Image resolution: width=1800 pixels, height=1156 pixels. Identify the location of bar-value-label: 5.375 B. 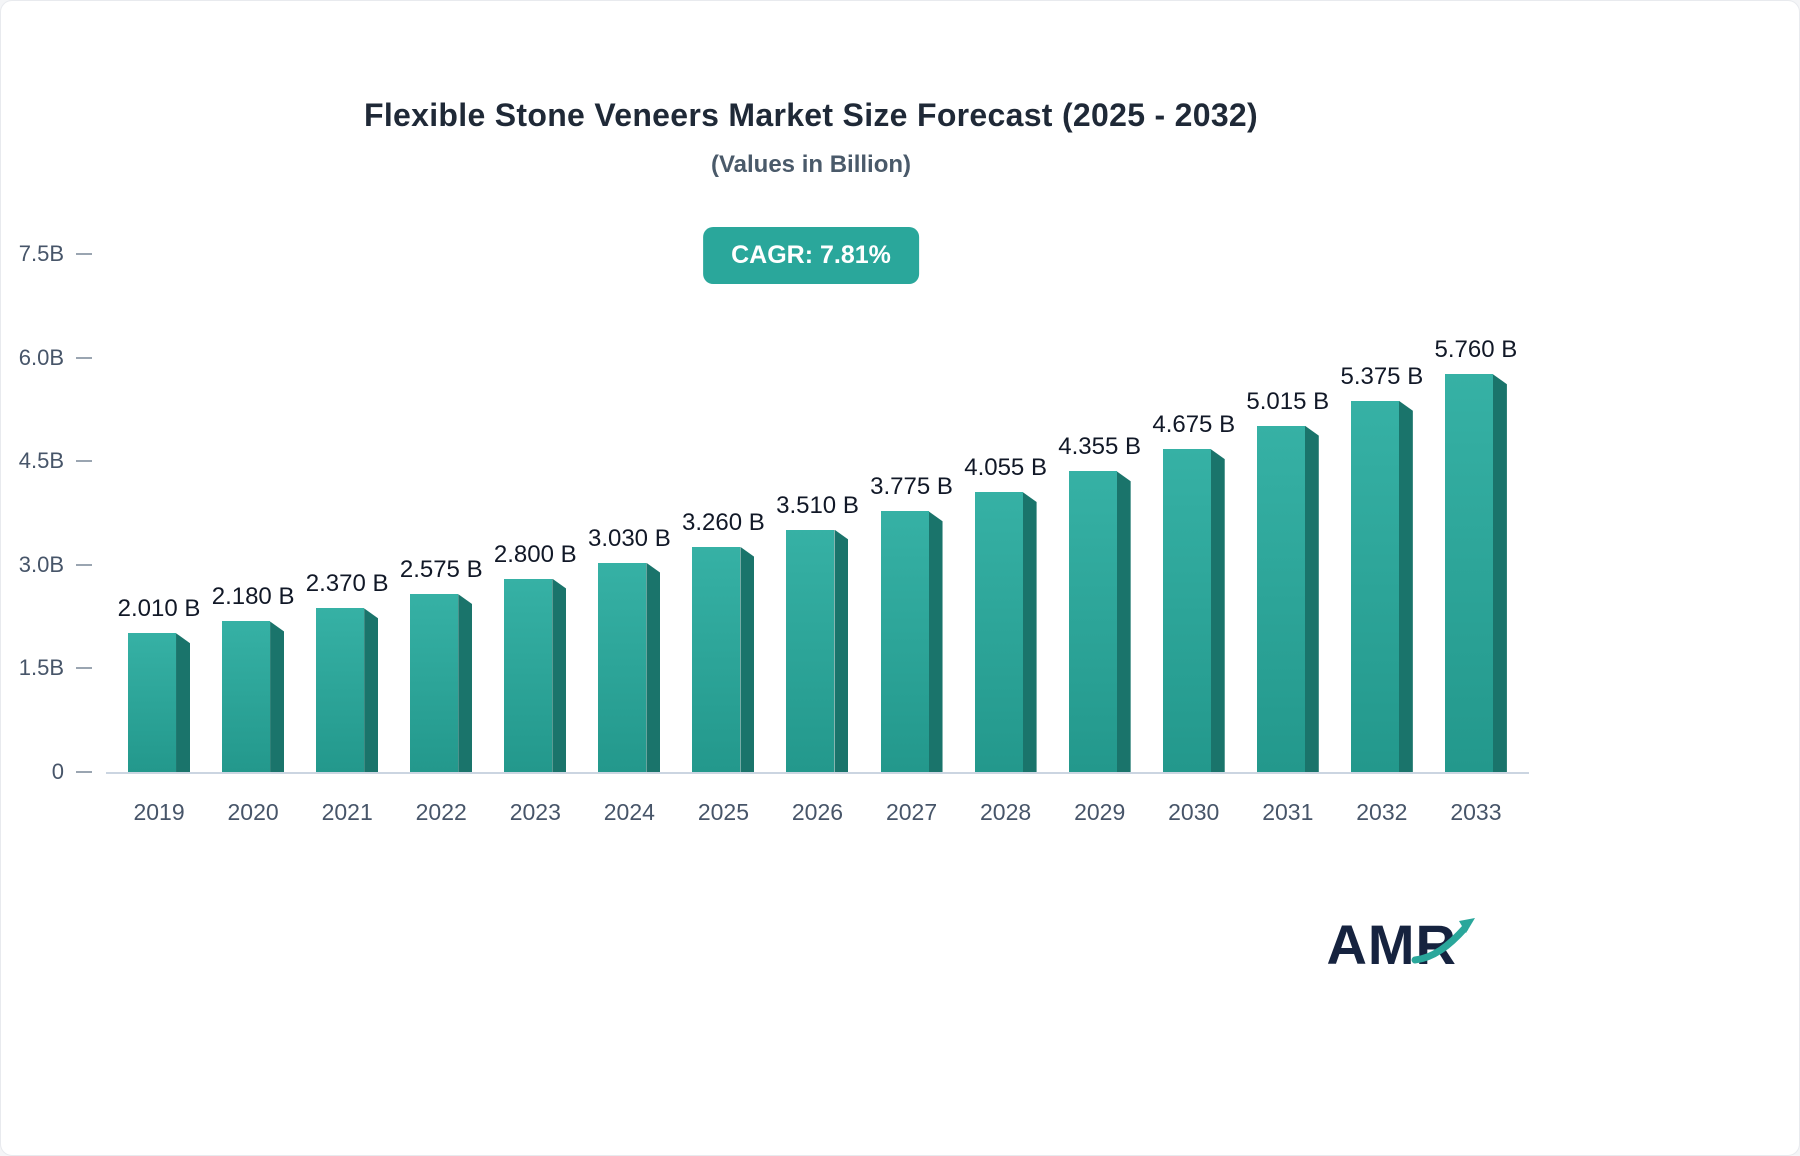
(1382, 376).